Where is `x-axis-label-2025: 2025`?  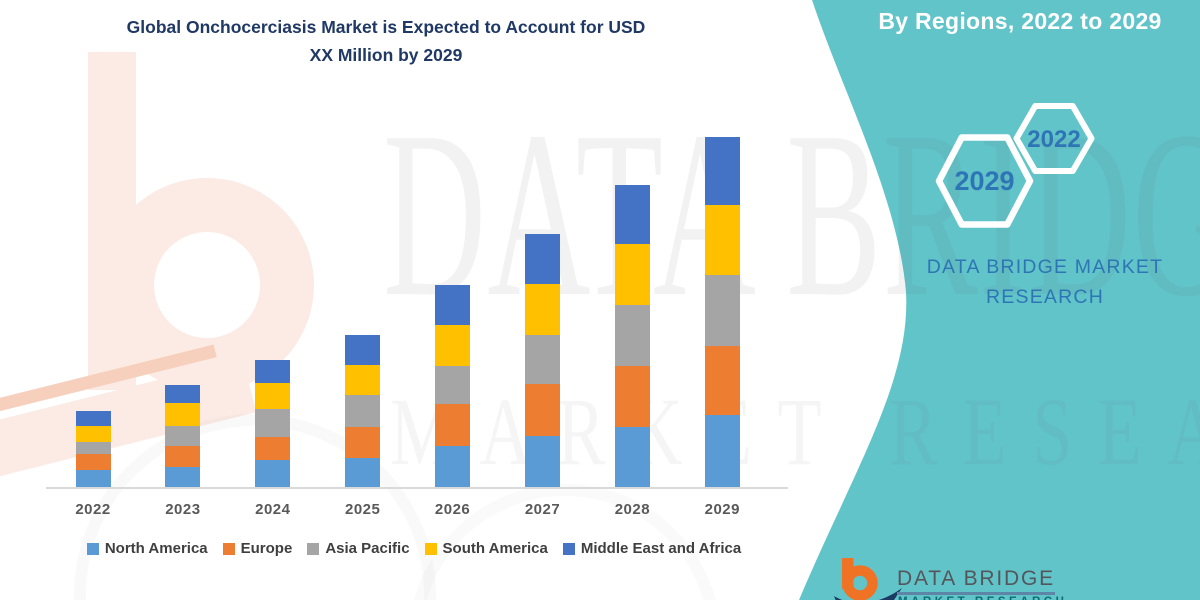
x-axis-label-2025: 2025 is located at coordinates (363, 509).